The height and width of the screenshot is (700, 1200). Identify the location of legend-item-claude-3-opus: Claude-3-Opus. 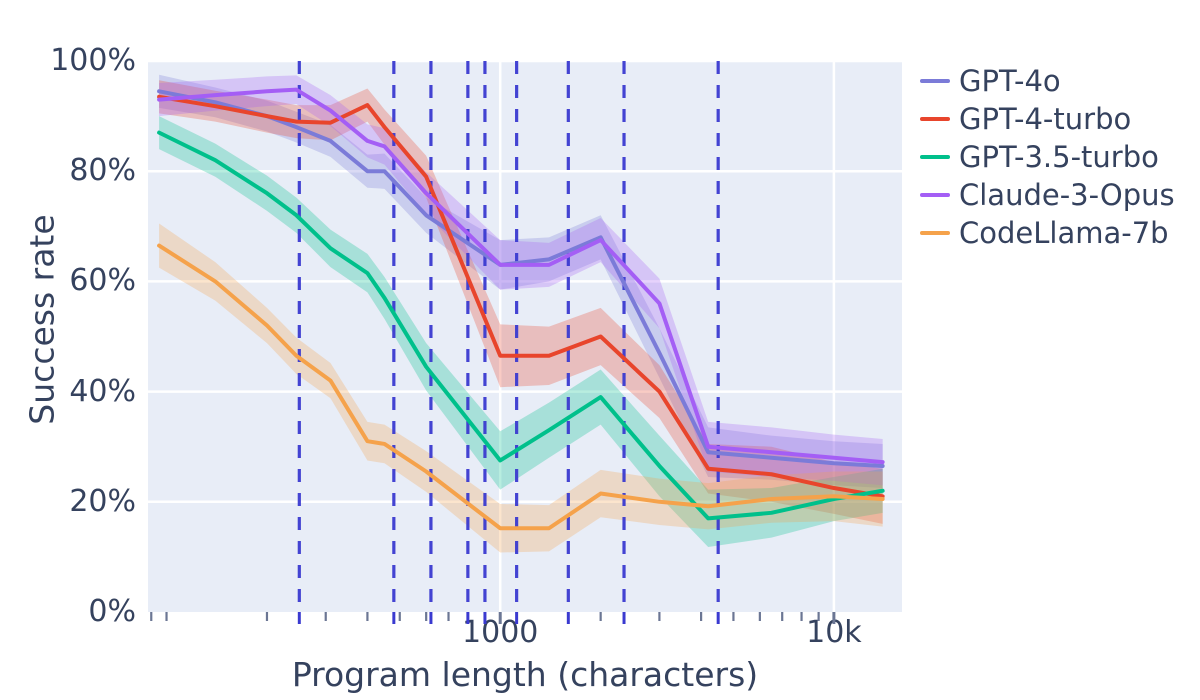
(1057, 195).